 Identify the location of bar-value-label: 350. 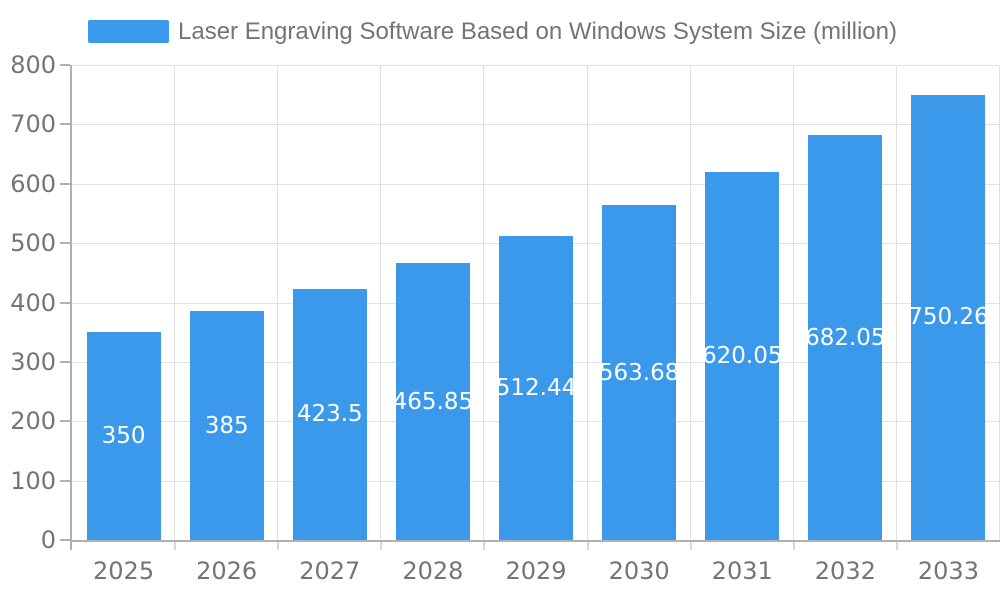
(123, 436).